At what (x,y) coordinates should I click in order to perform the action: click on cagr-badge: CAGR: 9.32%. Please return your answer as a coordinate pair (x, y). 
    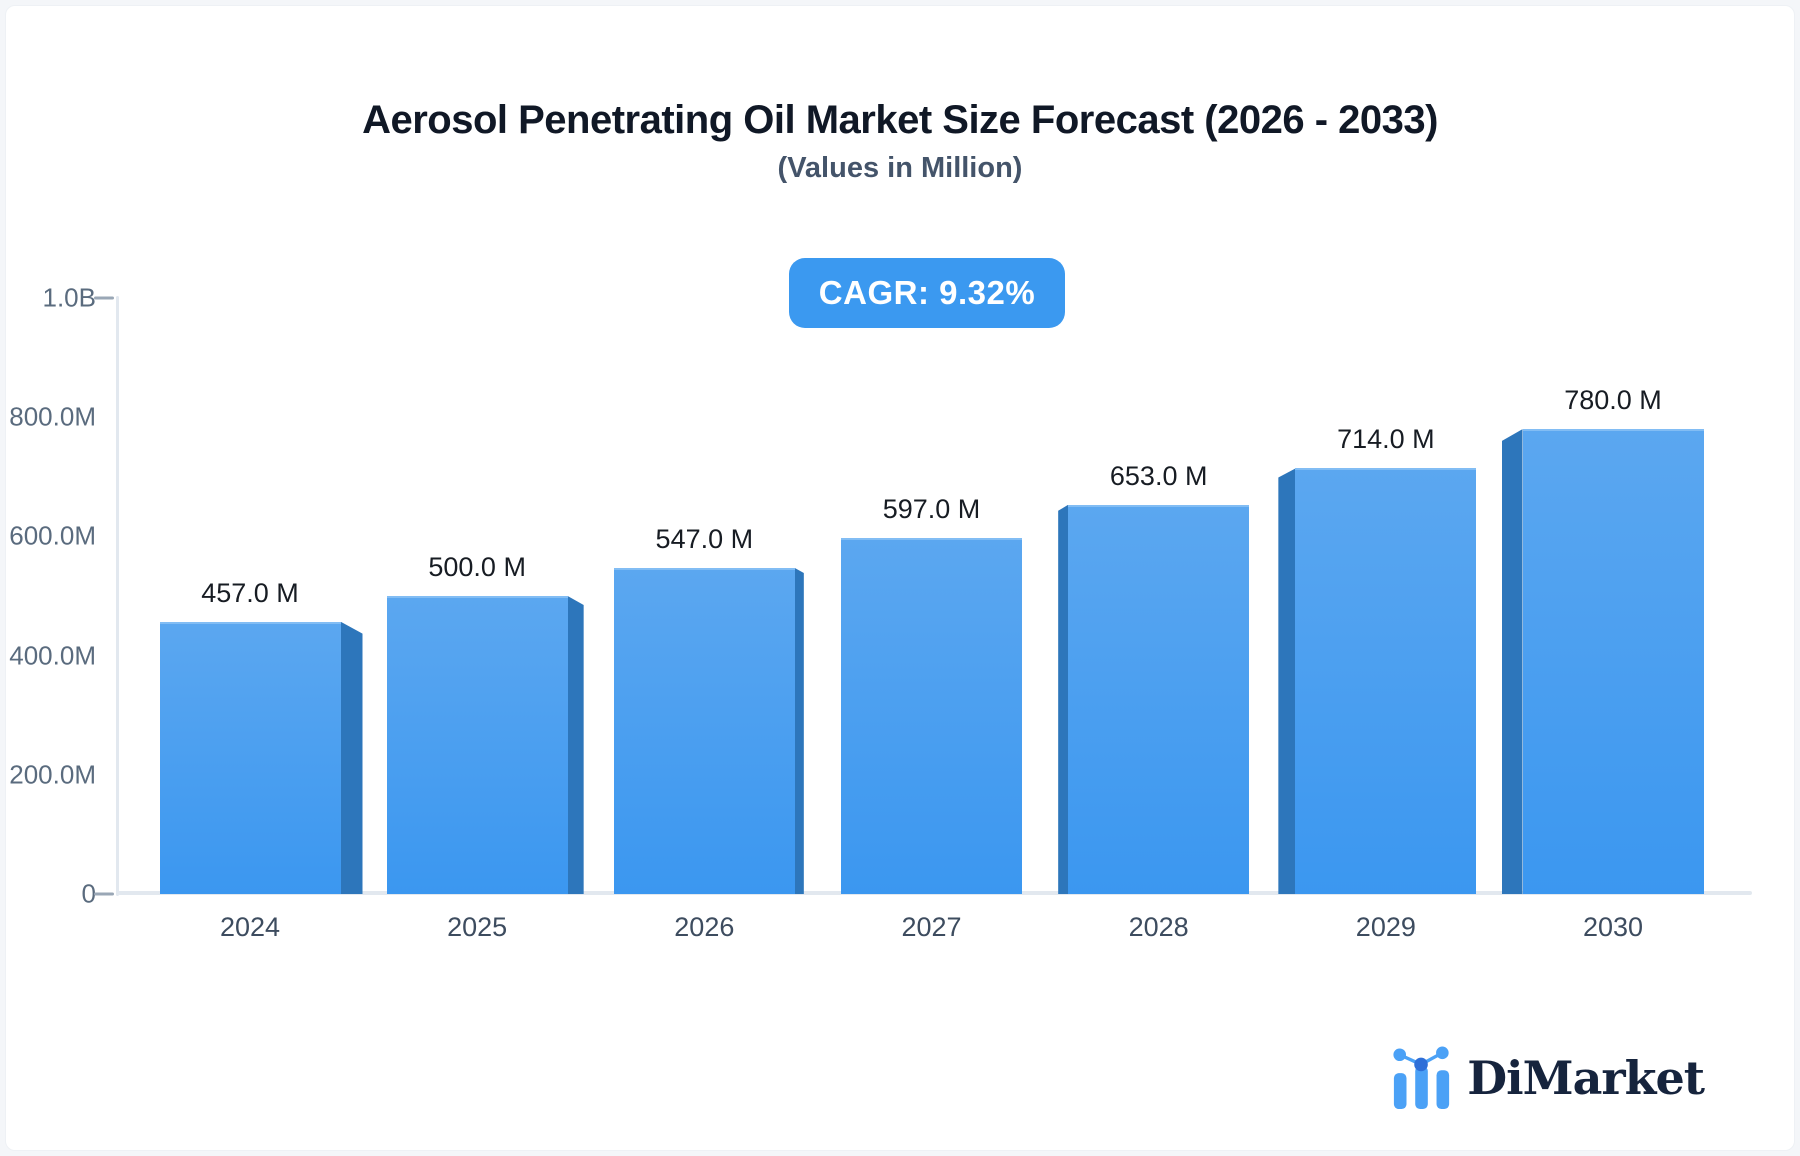
    Looking at the image, I should click on (927, 293).